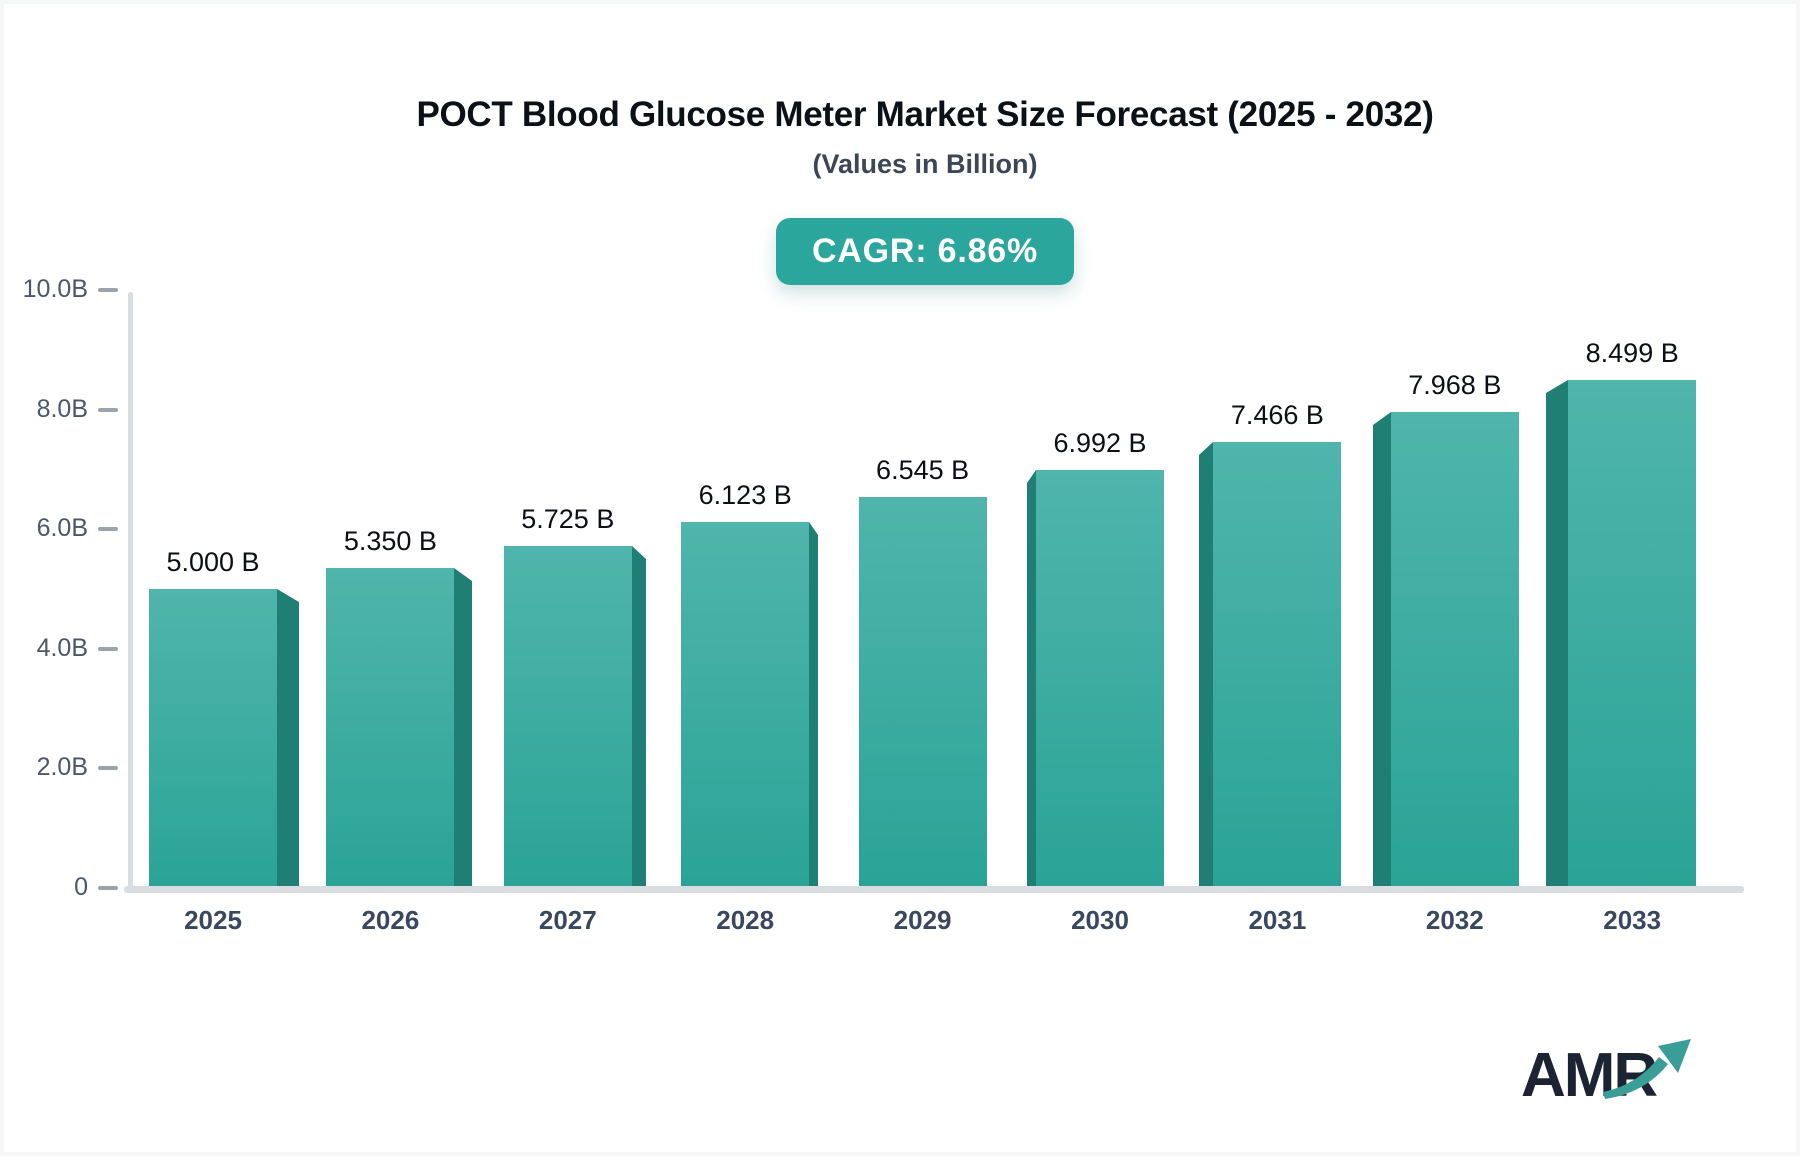 The height and width of the screenshot is (1156, 1800). What do you see at coordinates (1100, 920) in the screenshot?
I see `x-axis-label: 2030` at bounding box center [1100, 920].